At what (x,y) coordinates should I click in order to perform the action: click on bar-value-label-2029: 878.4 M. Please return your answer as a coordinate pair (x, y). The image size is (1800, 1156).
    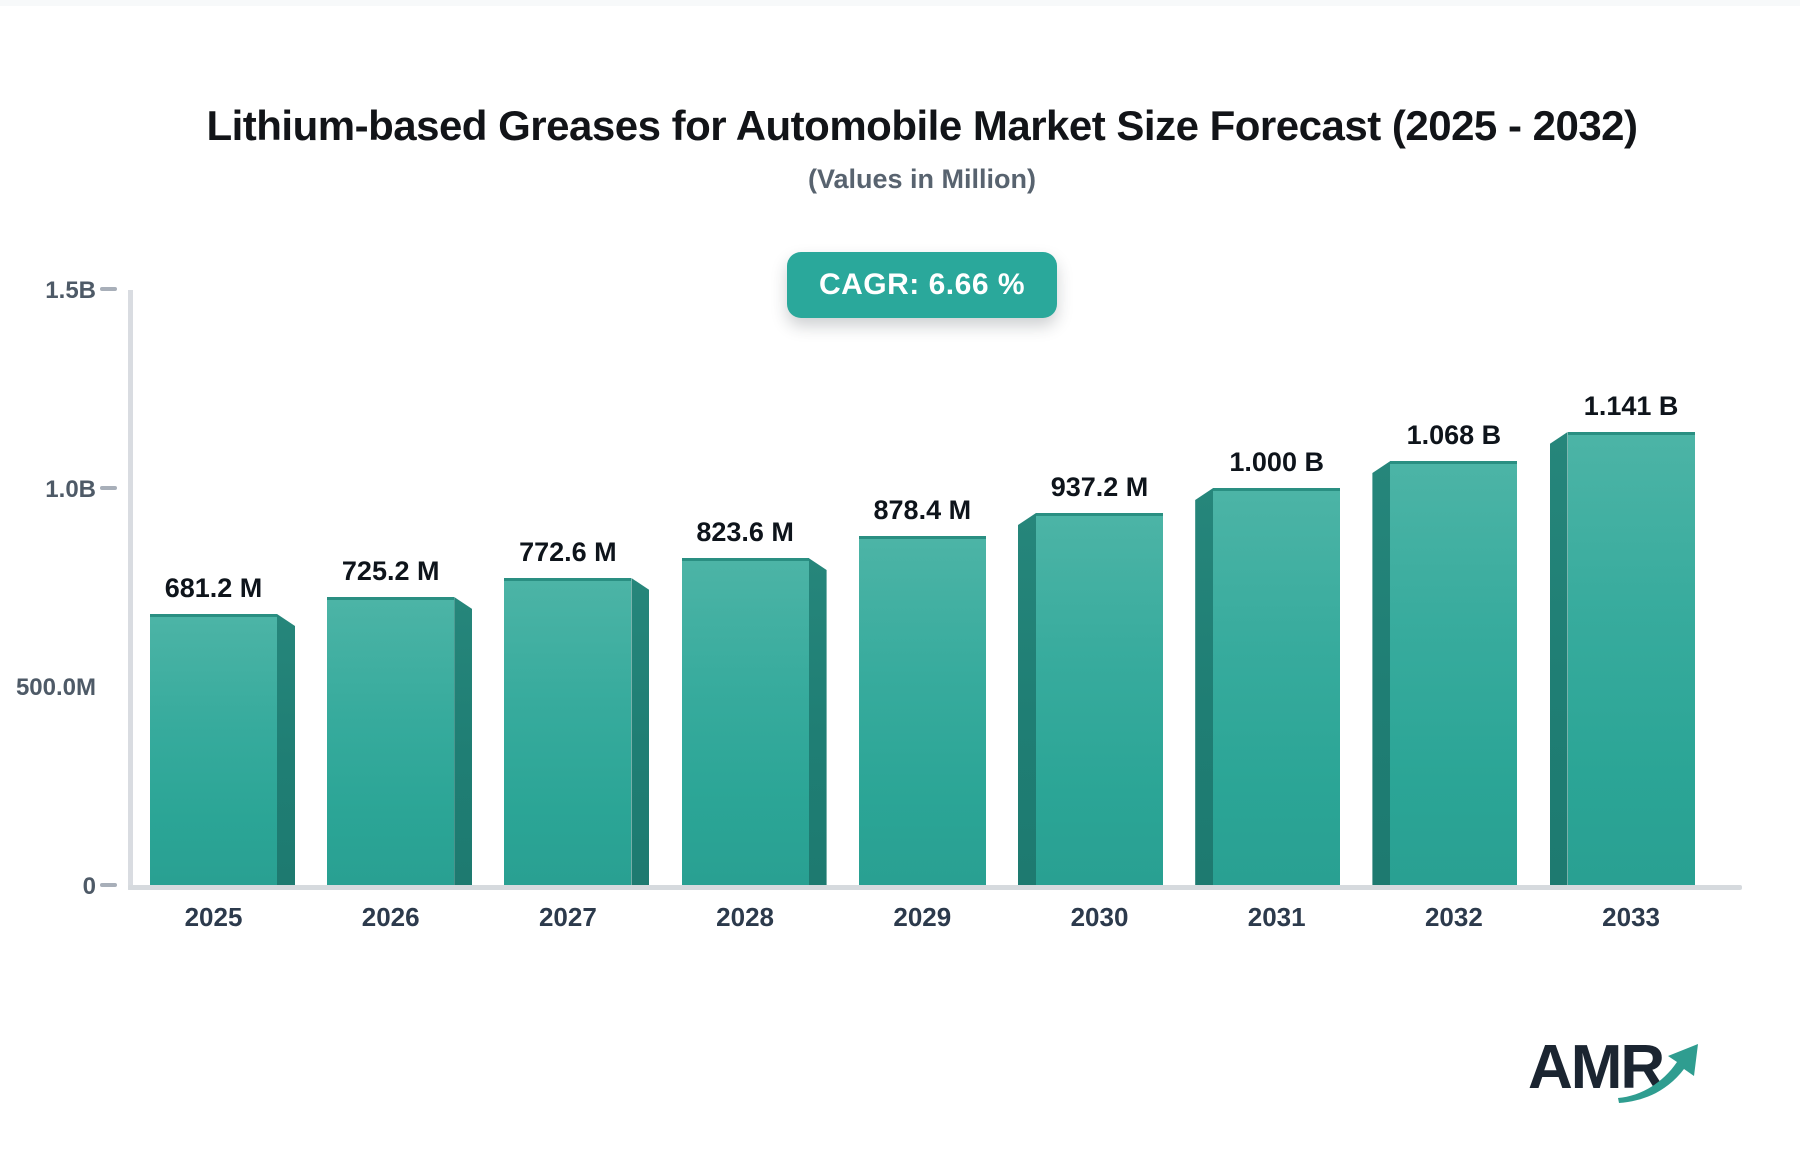
    Looking at the image, I should click on (922, 510).